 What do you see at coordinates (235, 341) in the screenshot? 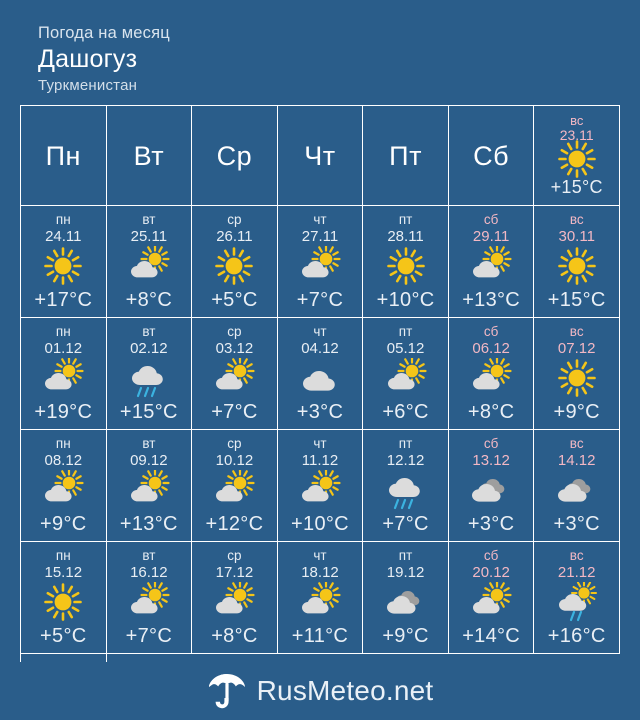
I see `day-cell-label: ср 03.12` at bounding box center [235, 341].